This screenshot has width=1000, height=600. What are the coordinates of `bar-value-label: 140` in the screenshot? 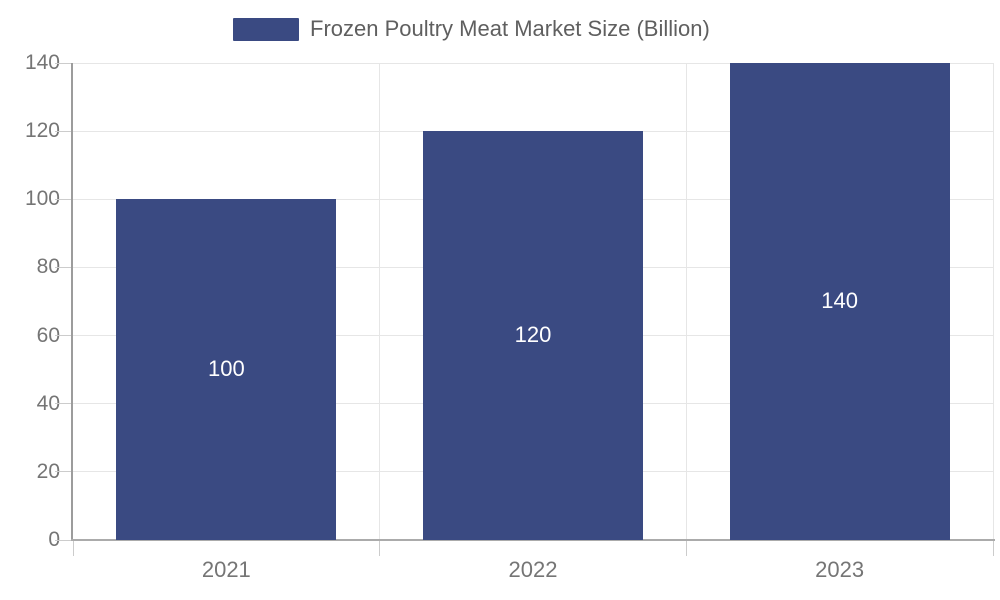 It's located at (840, 300).